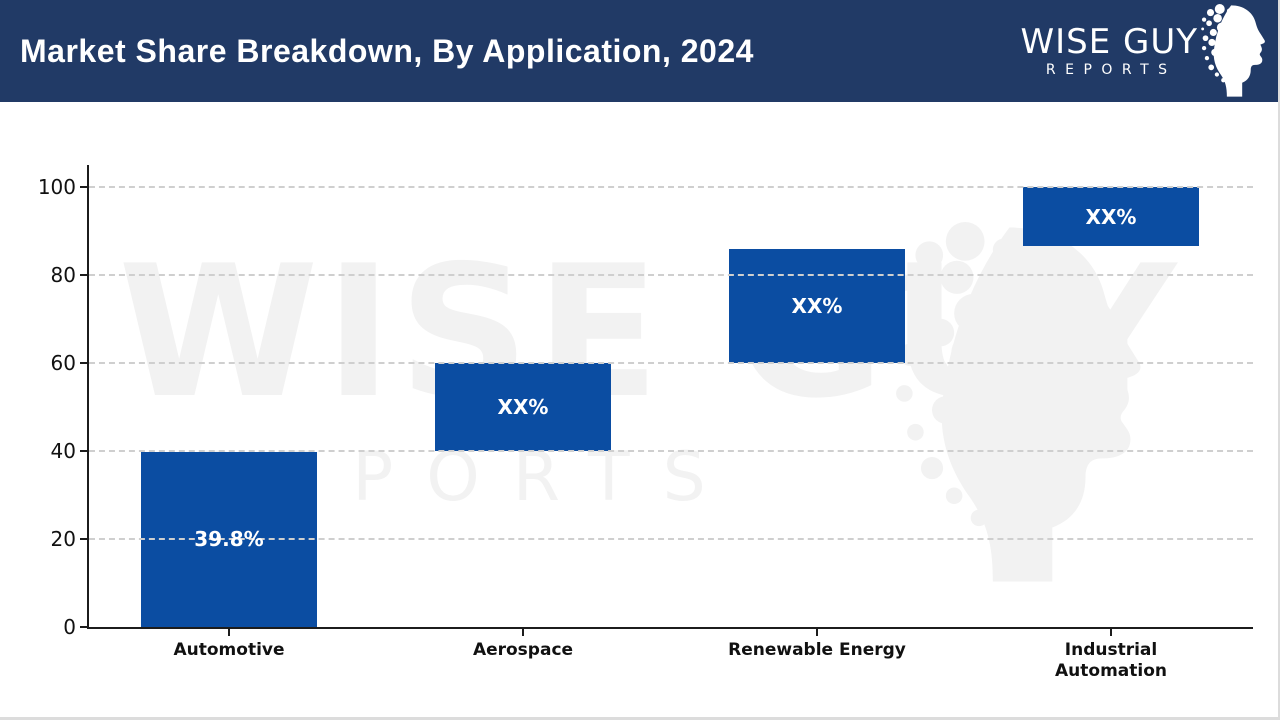 This screenshot has width=1280, height=720. Describe the element at coordinates (88, 397) in the screenshot. I see `y-axis-line` at that location.